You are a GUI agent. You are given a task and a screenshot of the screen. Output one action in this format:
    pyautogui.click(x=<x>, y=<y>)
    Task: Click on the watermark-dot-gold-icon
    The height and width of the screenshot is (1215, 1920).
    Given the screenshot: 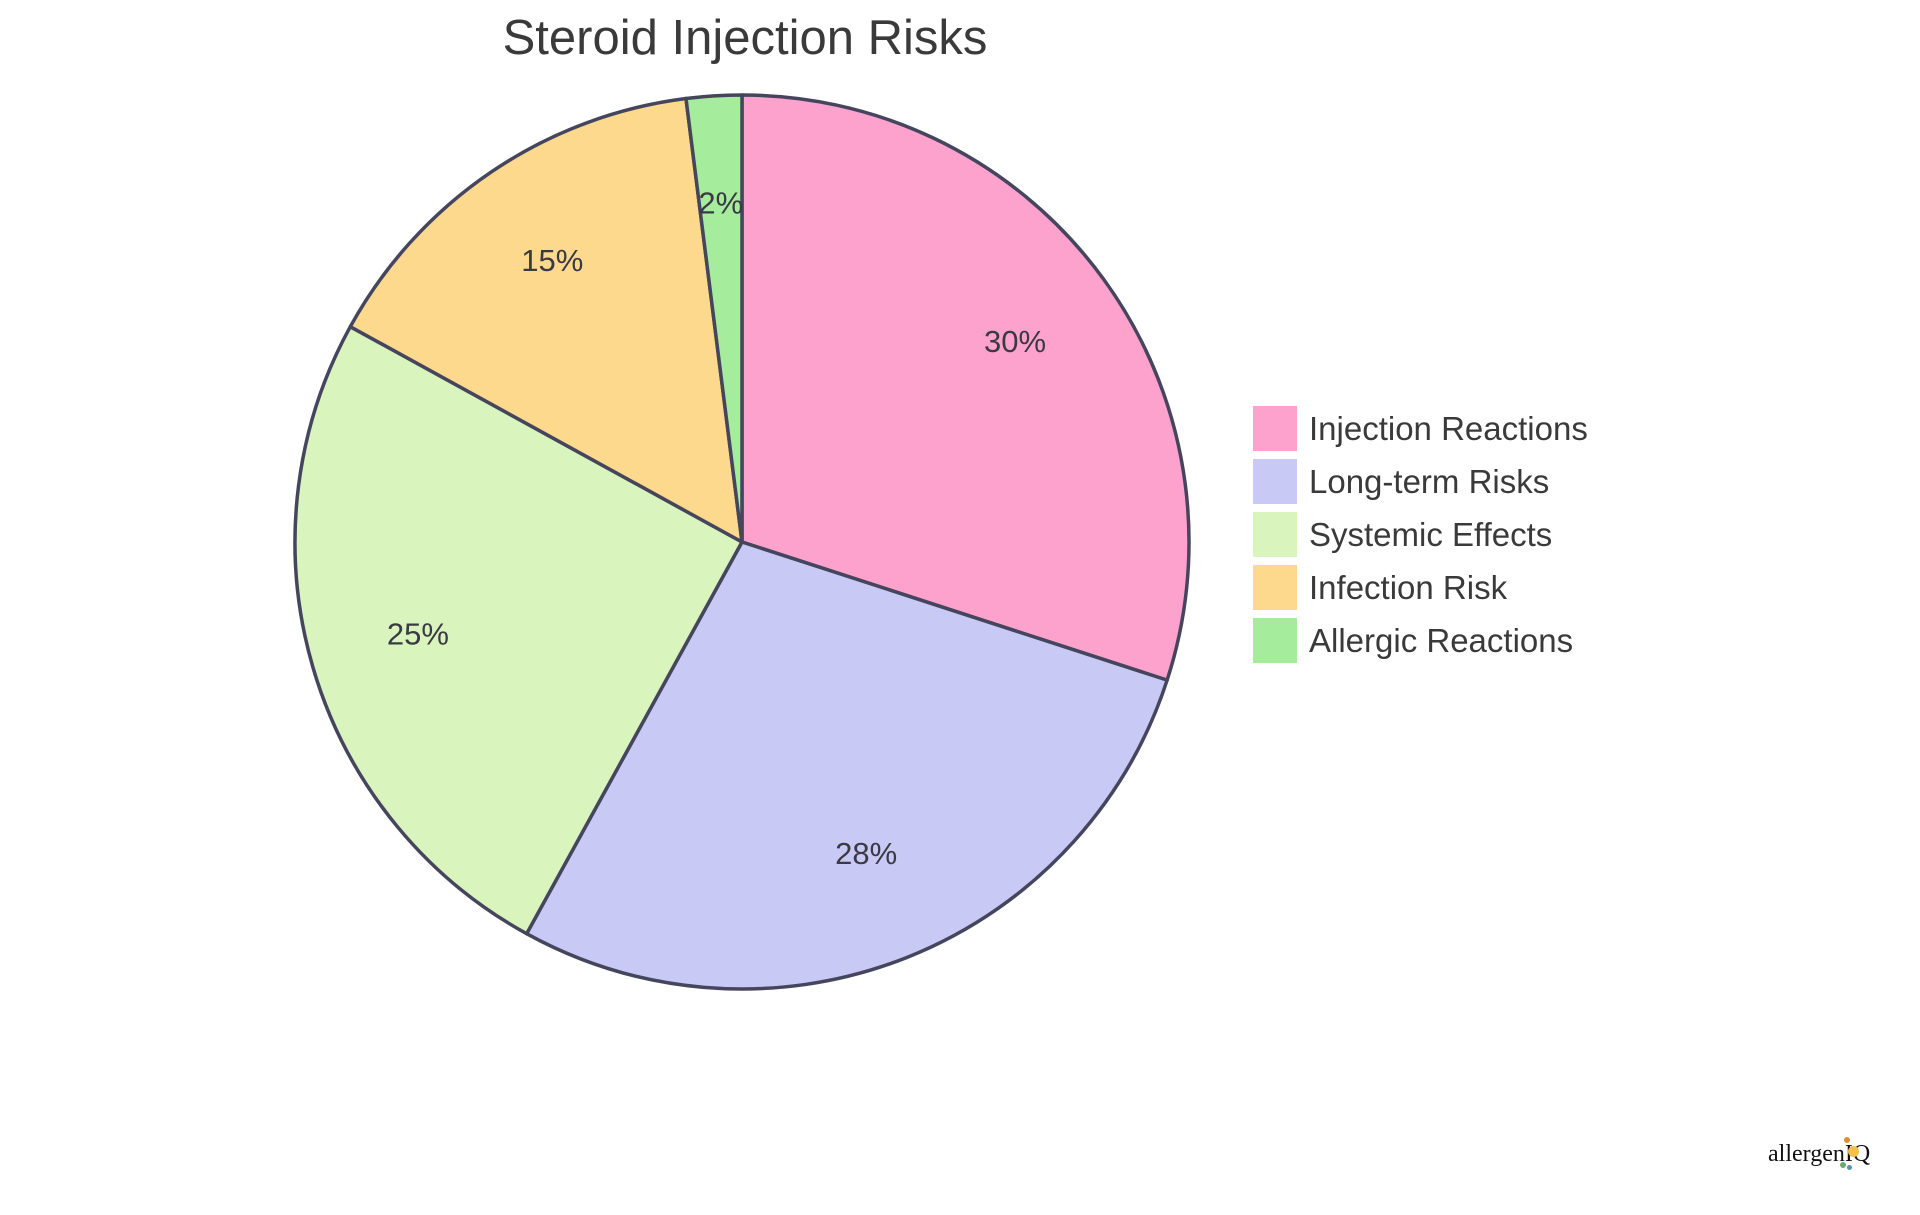 What is the action you would take?
    pyautogui.click(x=1853, y=1151)
    